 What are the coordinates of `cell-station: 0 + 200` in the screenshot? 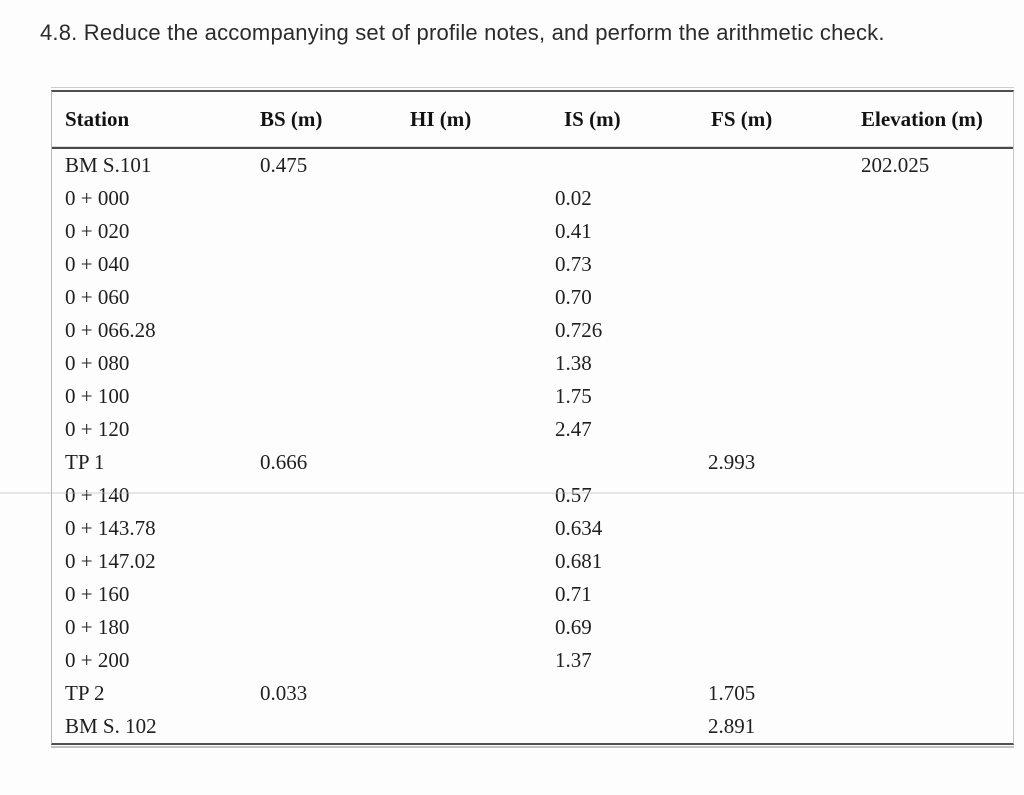 It's located at (97, 660).